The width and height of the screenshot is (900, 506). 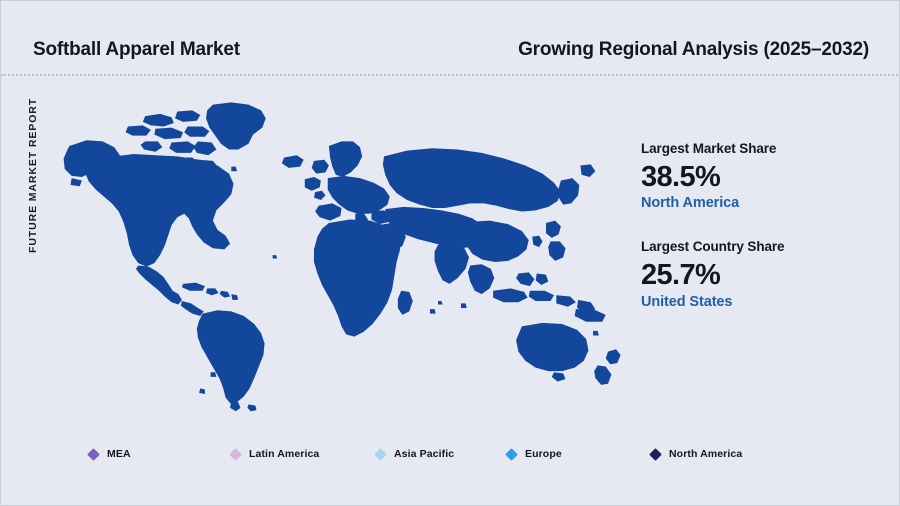 What do you see at coordinates (284, 454) in the screenshot?
I see `legend-label: Latin America` at bounding box center [284, 454].